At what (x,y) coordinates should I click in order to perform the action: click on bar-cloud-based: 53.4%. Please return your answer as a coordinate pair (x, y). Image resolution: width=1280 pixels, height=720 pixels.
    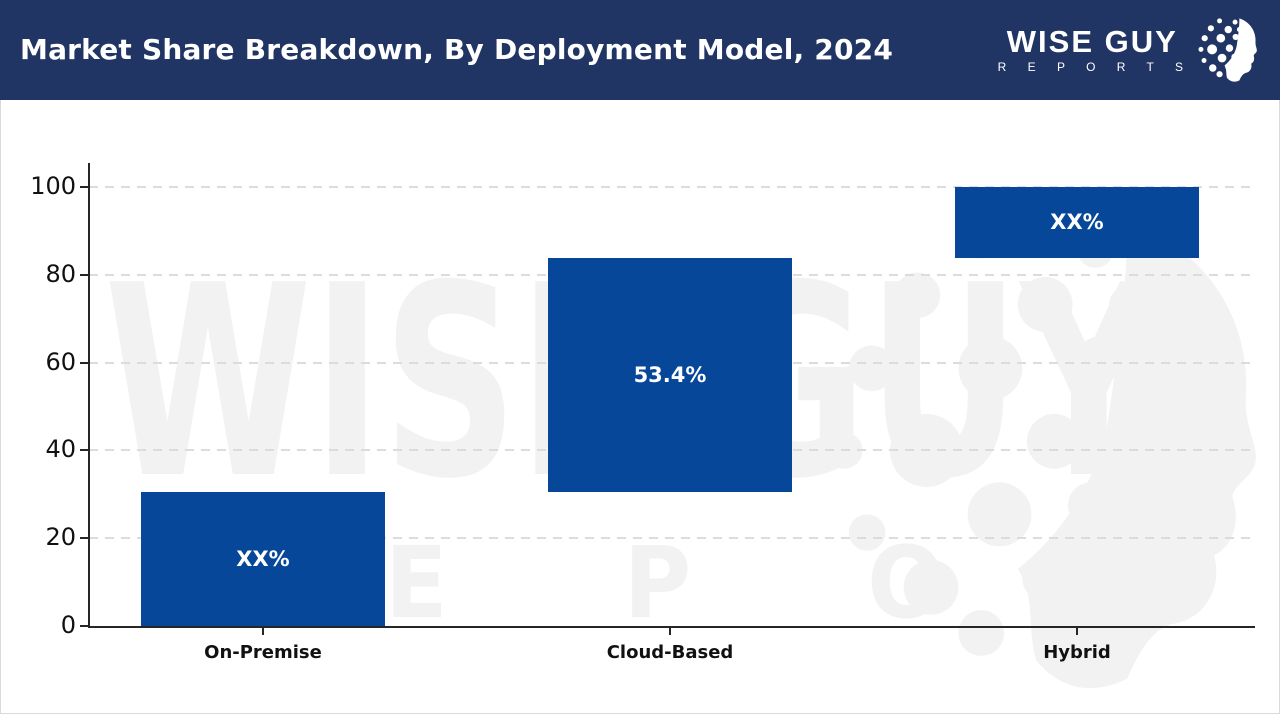
    Looking at the image, I should click on (670, 375).